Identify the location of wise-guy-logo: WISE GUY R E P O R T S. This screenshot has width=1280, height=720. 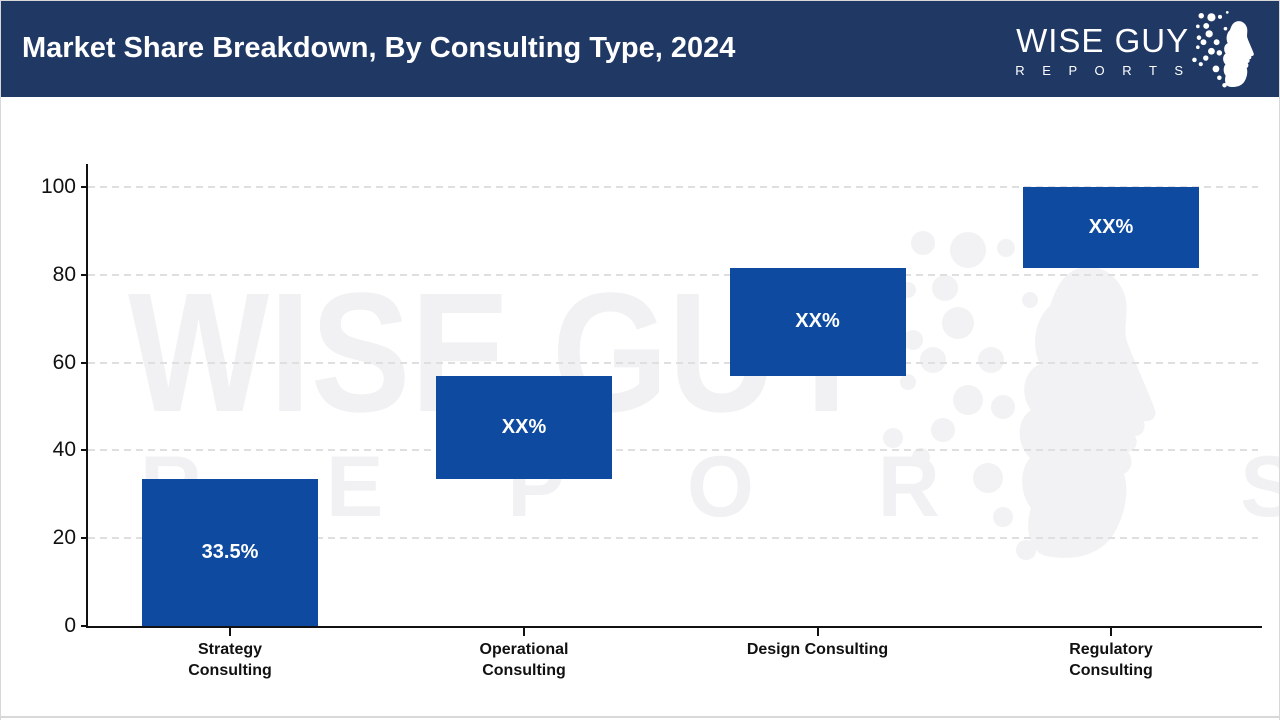
(1137, 48).